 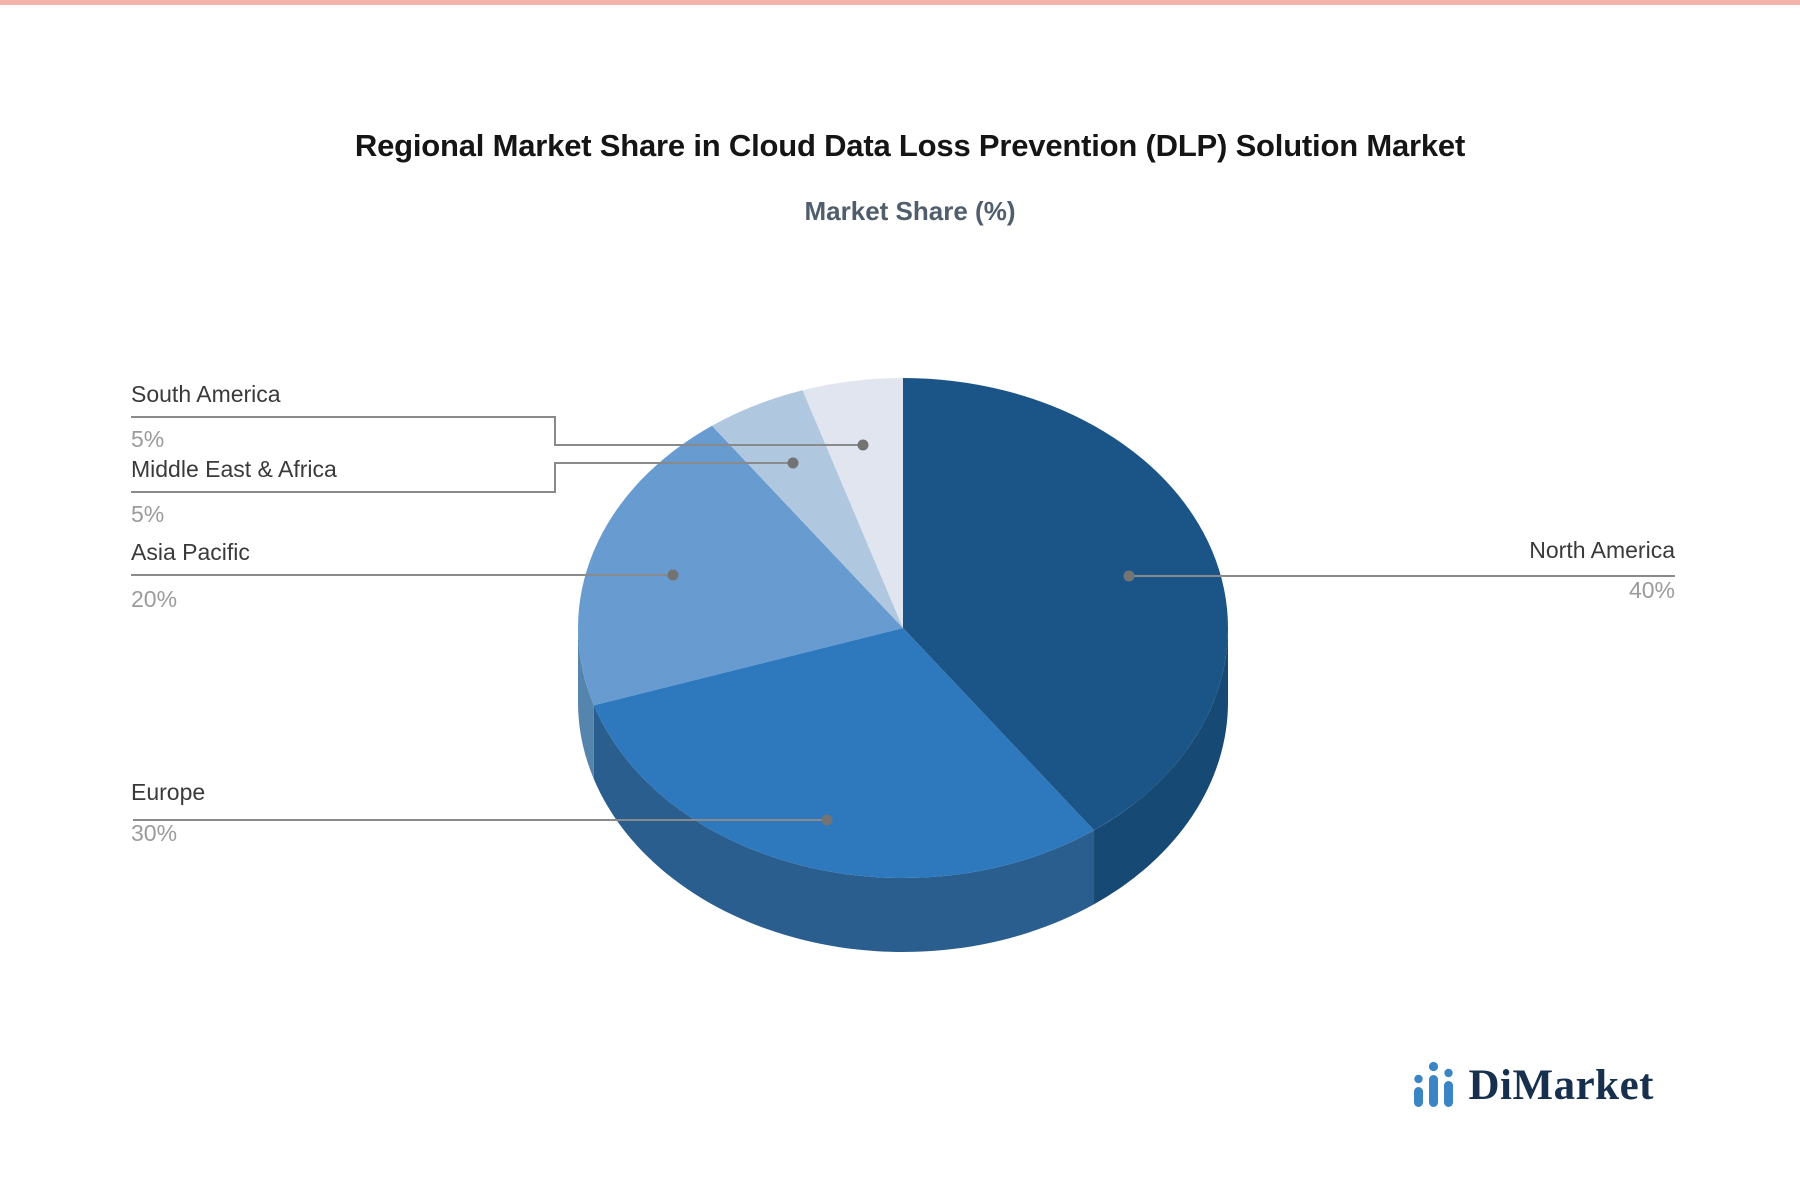 I want to click on leader-dots, so click(x=901, y=632).